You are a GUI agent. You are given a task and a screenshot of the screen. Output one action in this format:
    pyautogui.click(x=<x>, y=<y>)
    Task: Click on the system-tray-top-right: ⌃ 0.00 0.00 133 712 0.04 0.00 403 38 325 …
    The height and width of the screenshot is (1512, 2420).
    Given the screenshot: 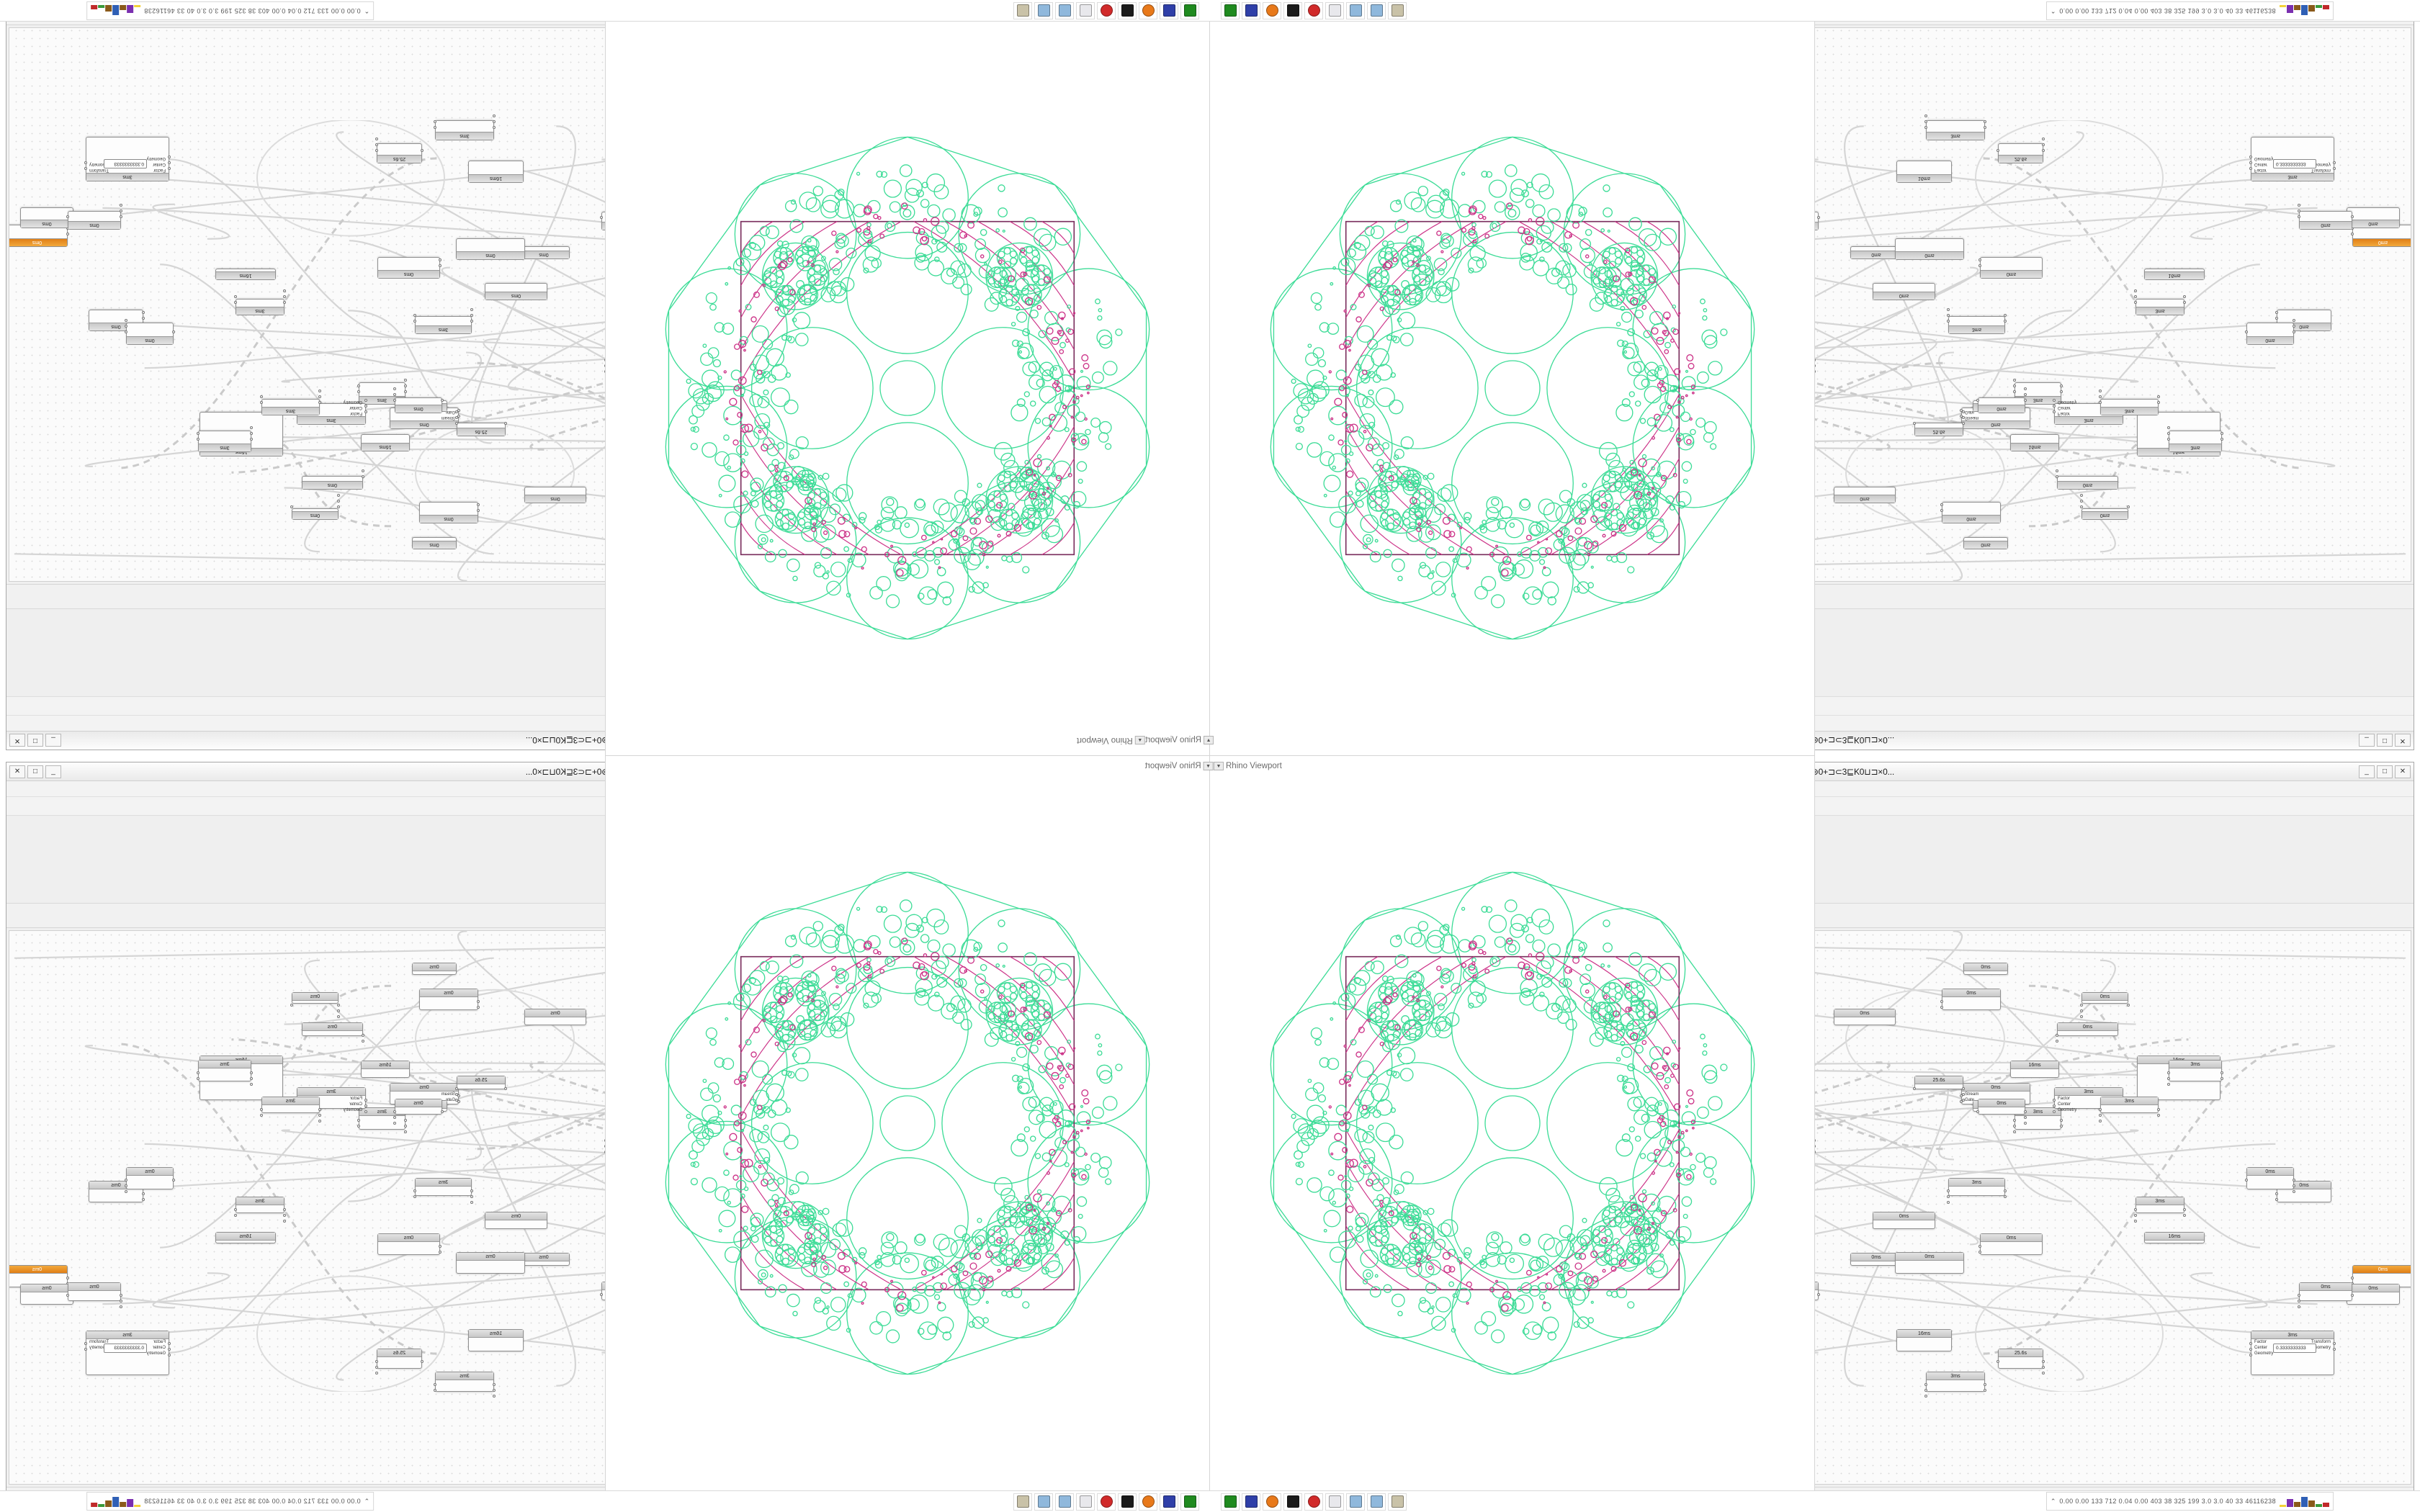 What is the action you would take?
    pyautogui.click(x=2189, y=10)
    